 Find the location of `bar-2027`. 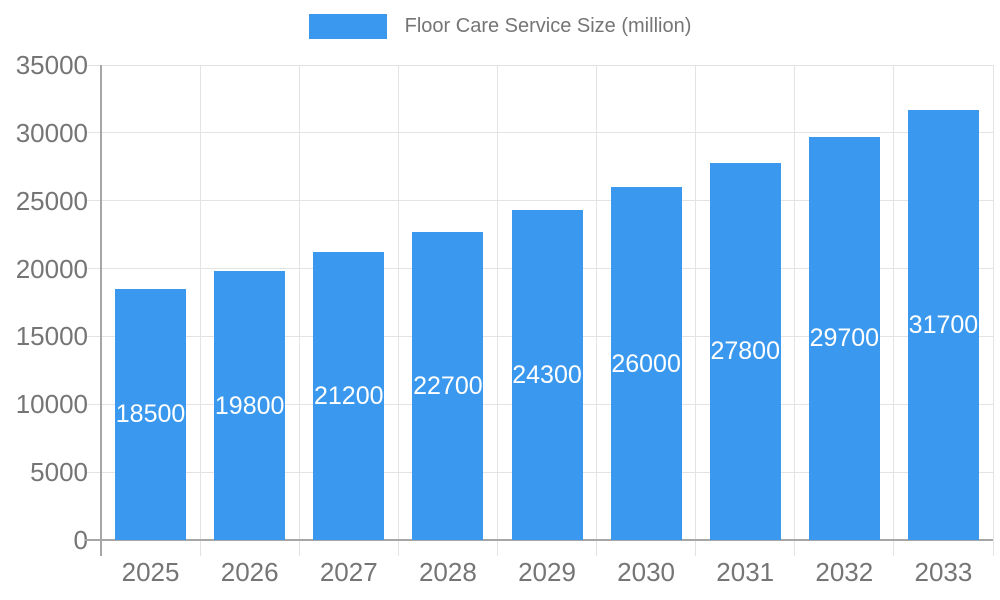

bar-2027 is located at coordinates (349, 396).